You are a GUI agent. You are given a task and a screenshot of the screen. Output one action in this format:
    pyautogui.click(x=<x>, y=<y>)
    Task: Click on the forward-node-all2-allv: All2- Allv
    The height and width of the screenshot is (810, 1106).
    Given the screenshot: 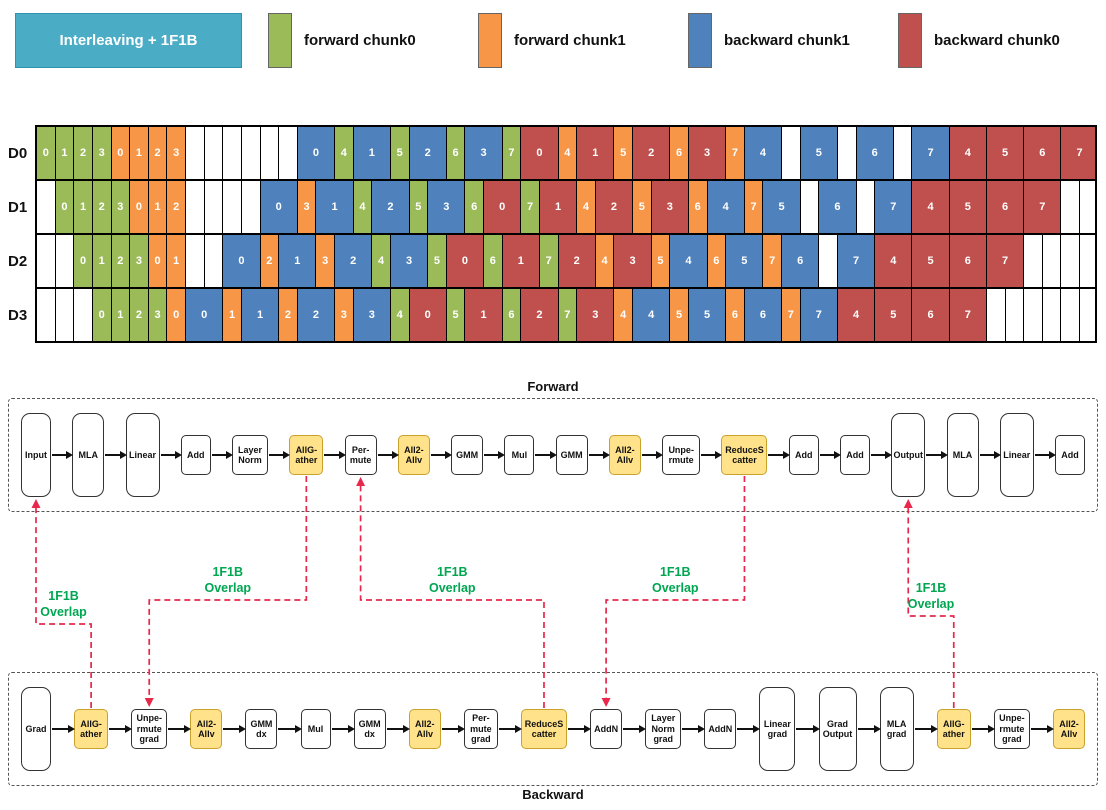 What is the action you would take?
    pyautogui.click(x=624, y=455)
    